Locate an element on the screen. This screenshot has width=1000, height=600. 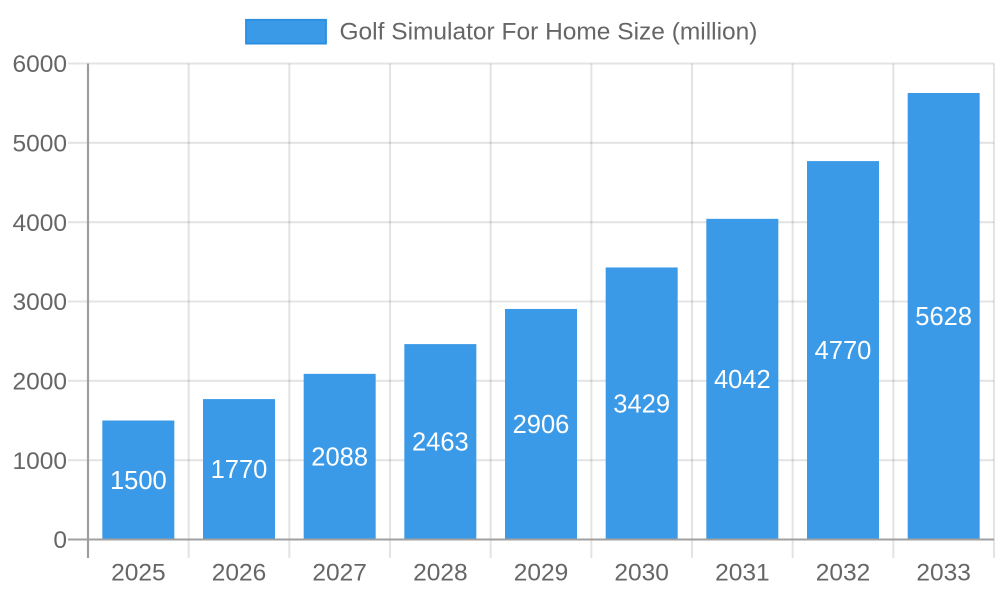
svg-text: 5000 is located at coordinates (39, 144).